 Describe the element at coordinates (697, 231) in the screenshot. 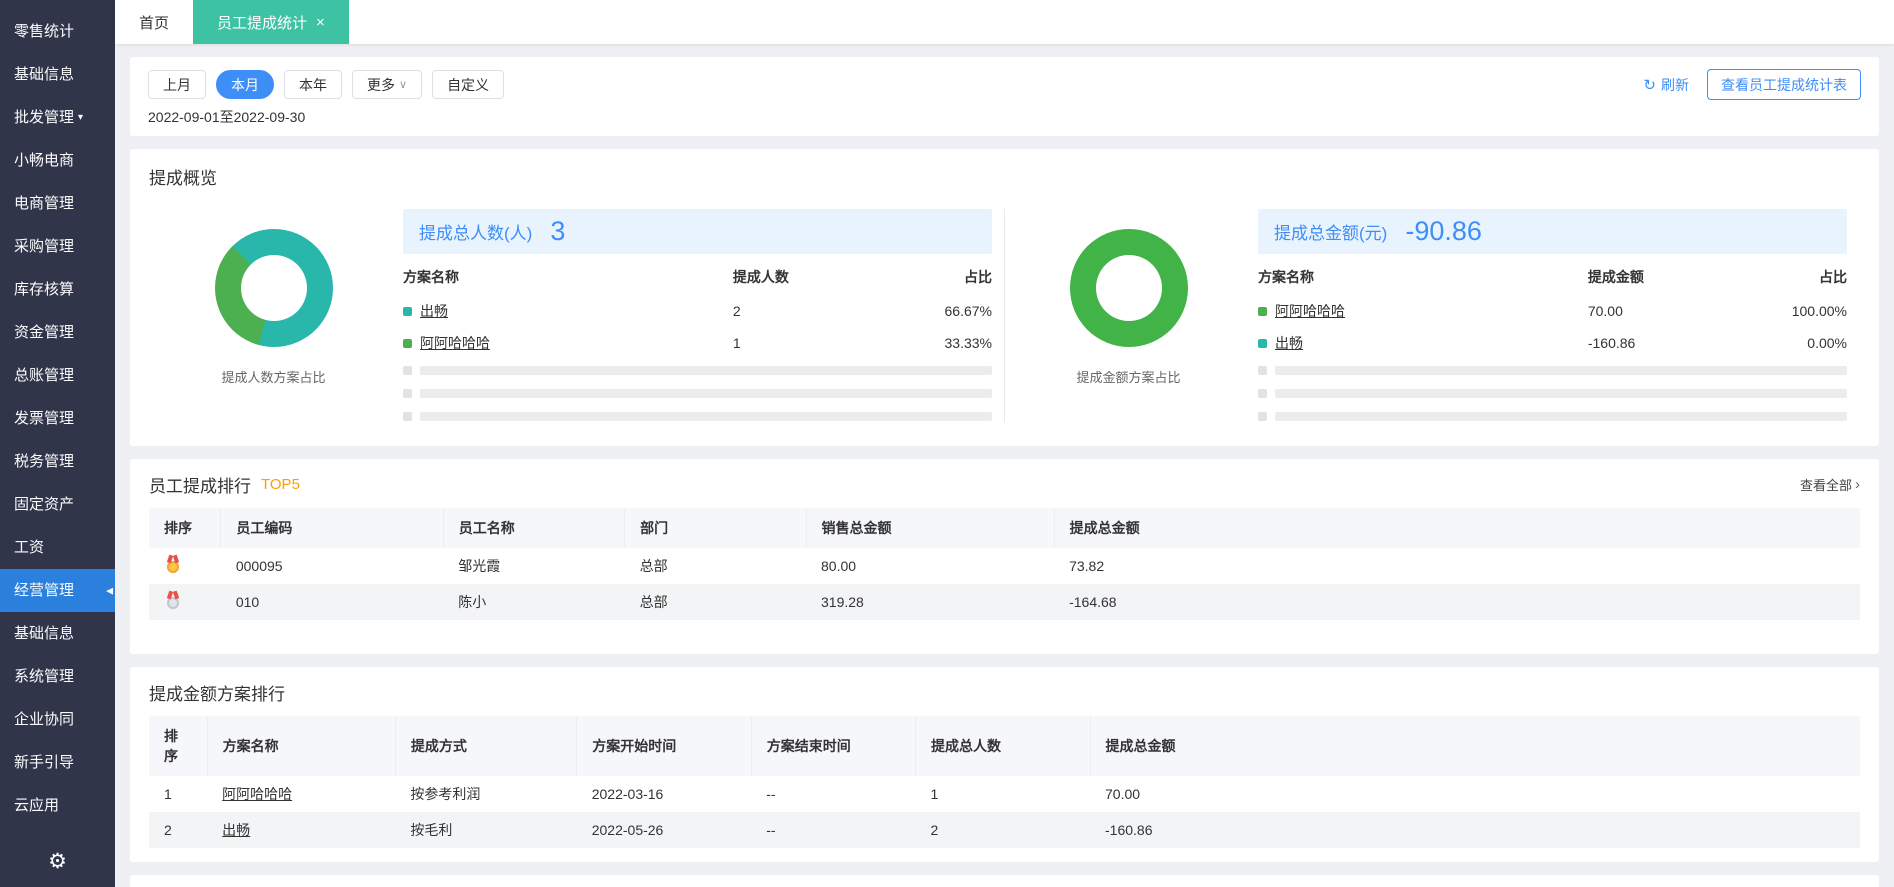

I see `people-headline: 提成总人数(人) 3` at that location.